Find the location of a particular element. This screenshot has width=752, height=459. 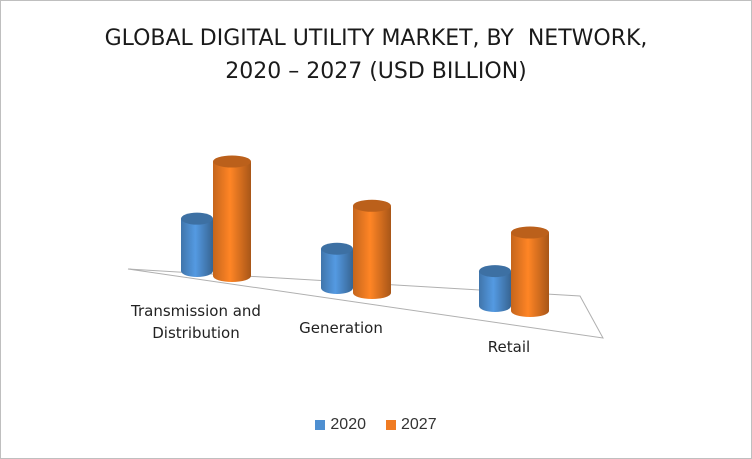

category-label-1: Transmission and Distribution is located at coordinates (195, 322).